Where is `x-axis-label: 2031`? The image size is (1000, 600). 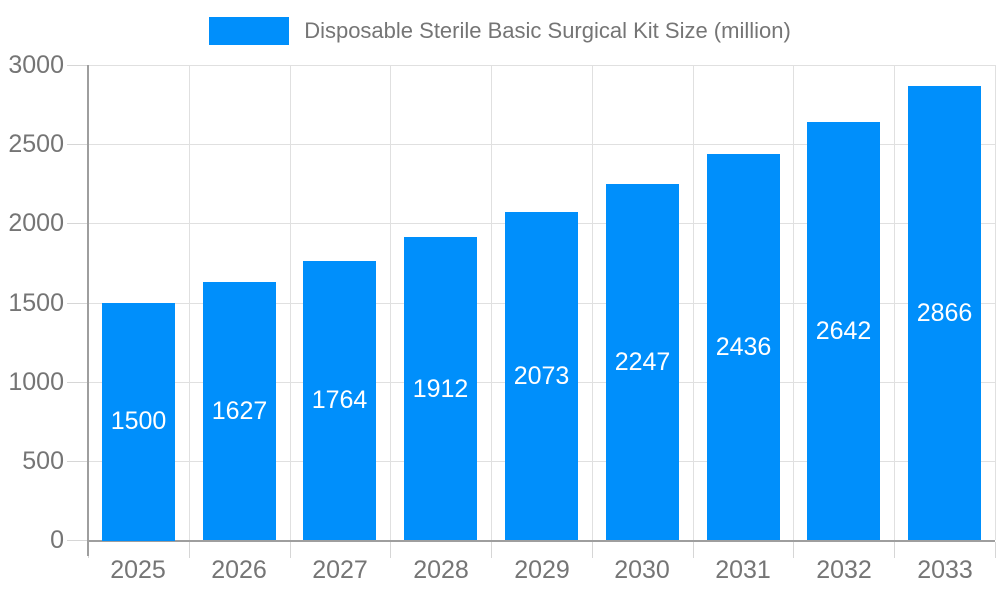
x-axis-label: 2031 is located at coordinates (743, 570).